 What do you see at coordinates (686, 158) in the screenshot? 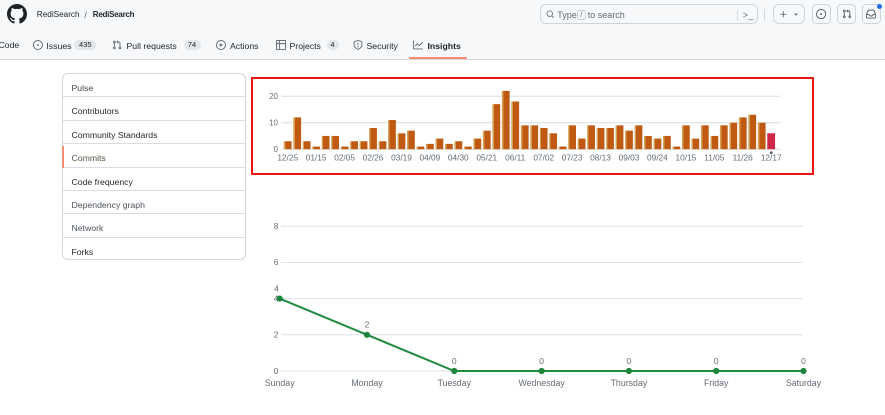
I see `svg-text: 10/15` at bounding box center [686, 158].